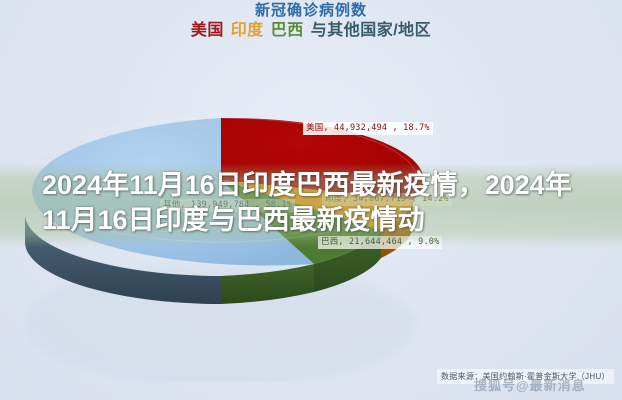 The width and height of the screenshot is (622, 400). What do you see at coordinates (247, 30) in the screenshot?
I see `subtitle-part-india: 印度` at bounding box center [247, 30].